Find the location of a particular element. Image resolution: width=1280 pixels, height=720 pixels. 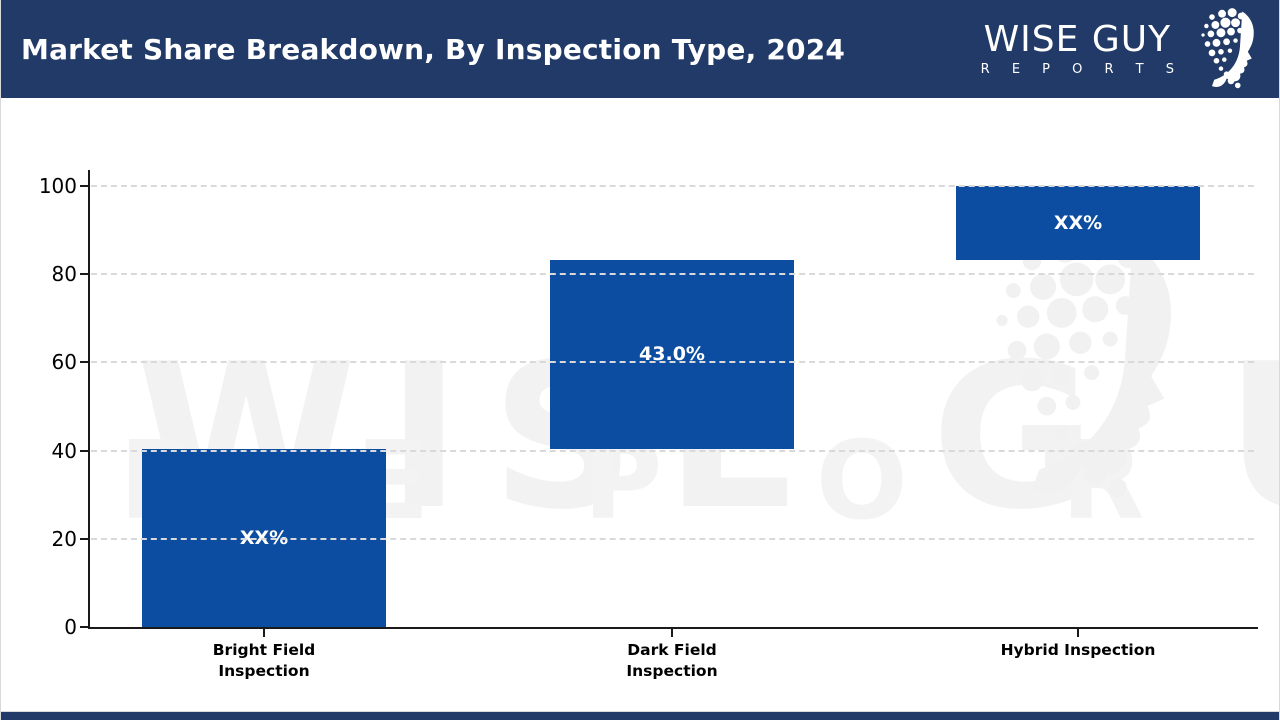

wise-guy-reports-logo: WISE GUY R E P O R T S is located at coordinates (1118, 49).